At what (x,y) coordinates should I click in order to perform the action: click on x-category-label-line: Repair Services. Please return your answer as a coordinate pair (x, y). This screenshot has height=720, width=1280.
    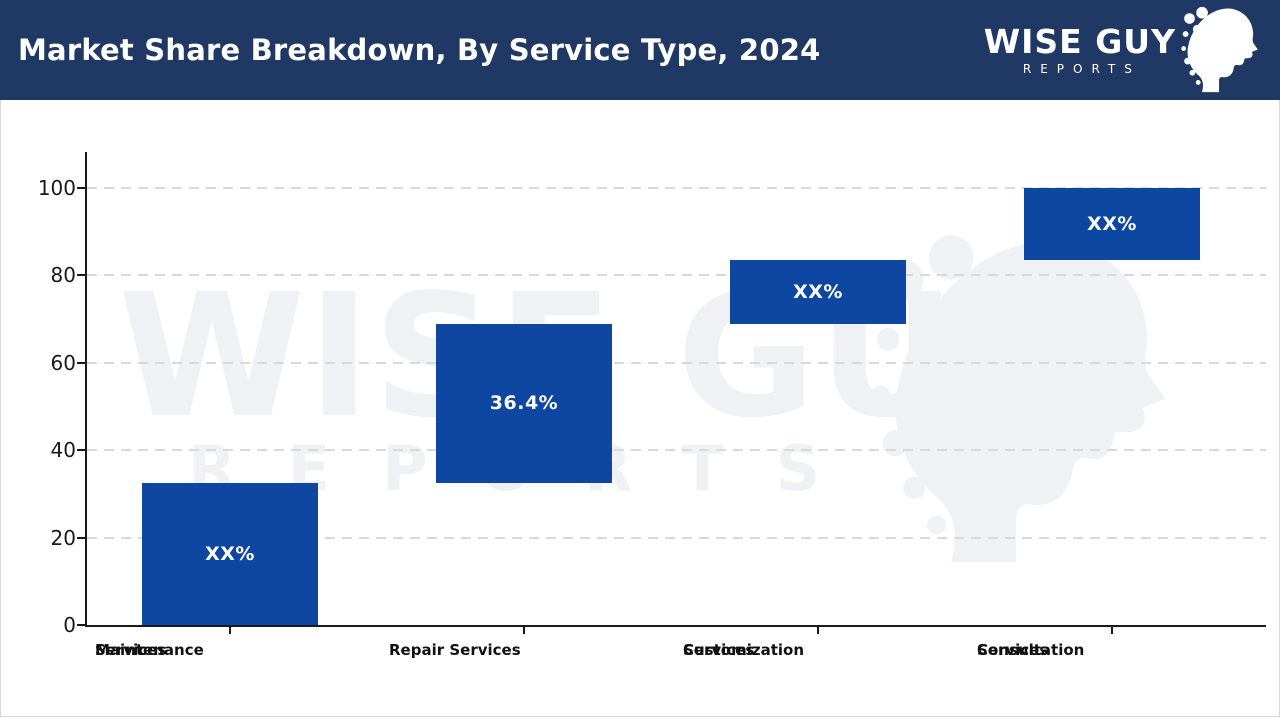
    Looking at the image, I should click on (455, 650).